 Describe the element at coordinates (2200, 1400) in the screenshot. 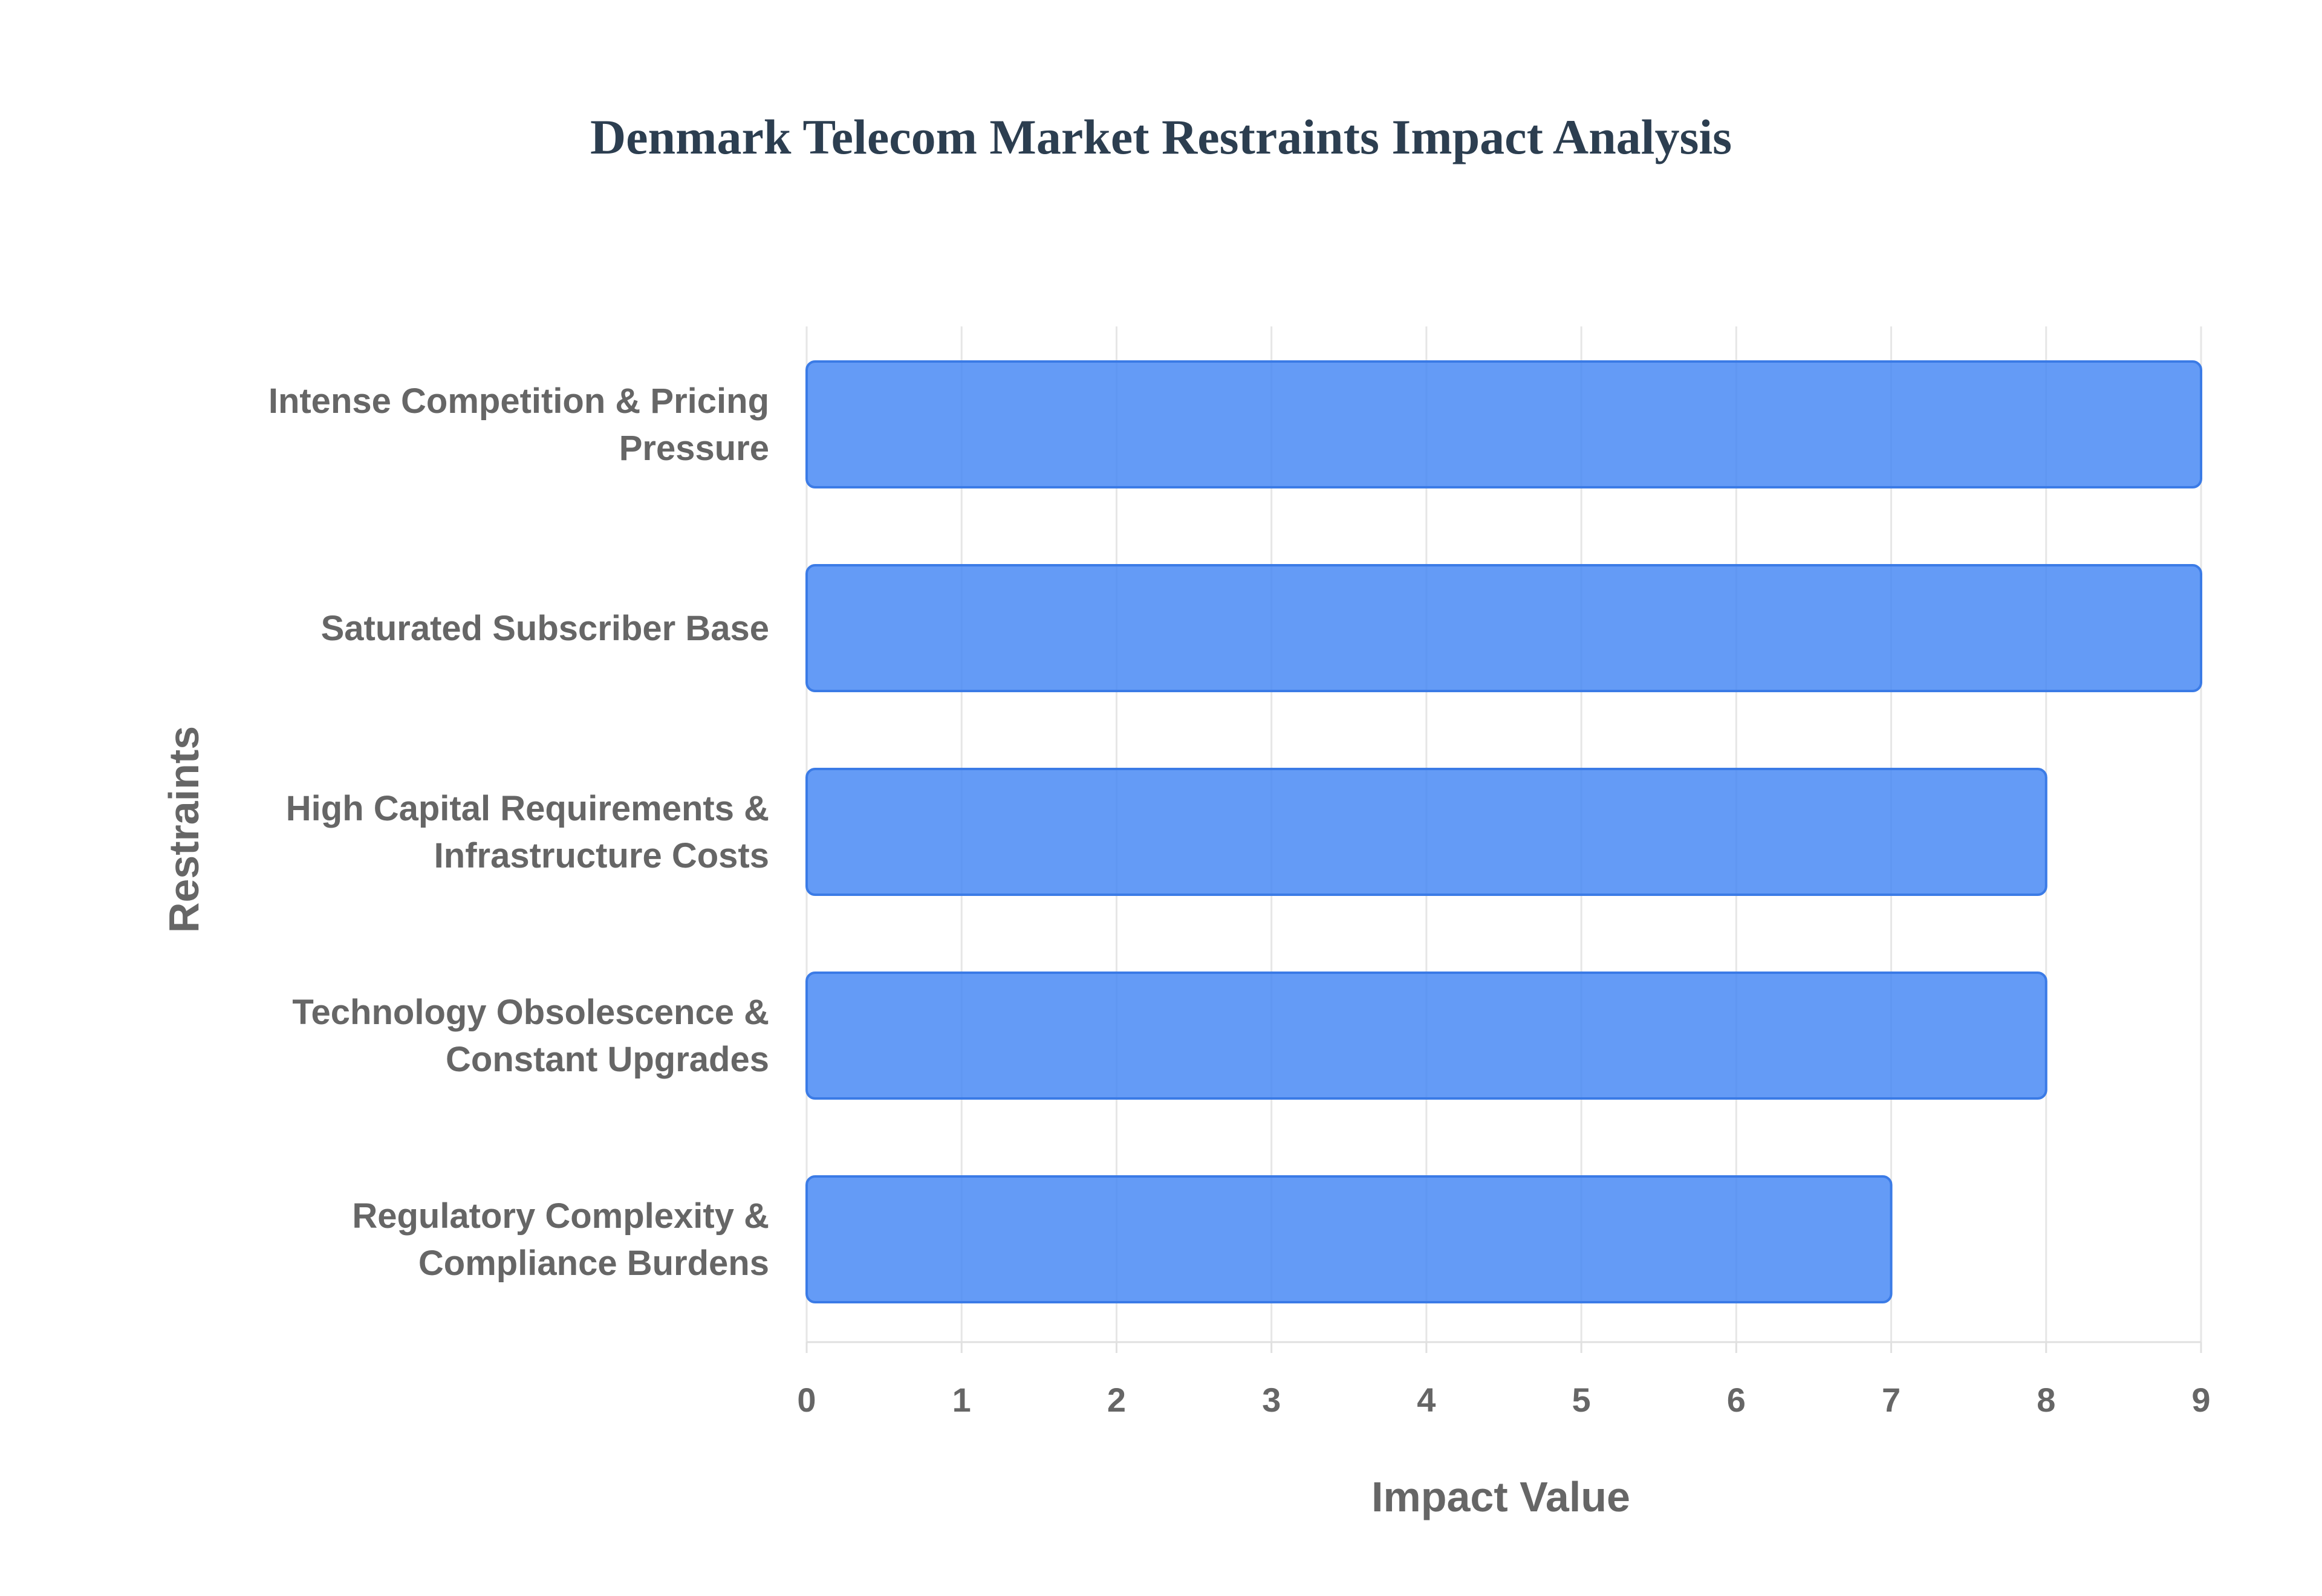

I see `x-tick-label: 9` at that location.